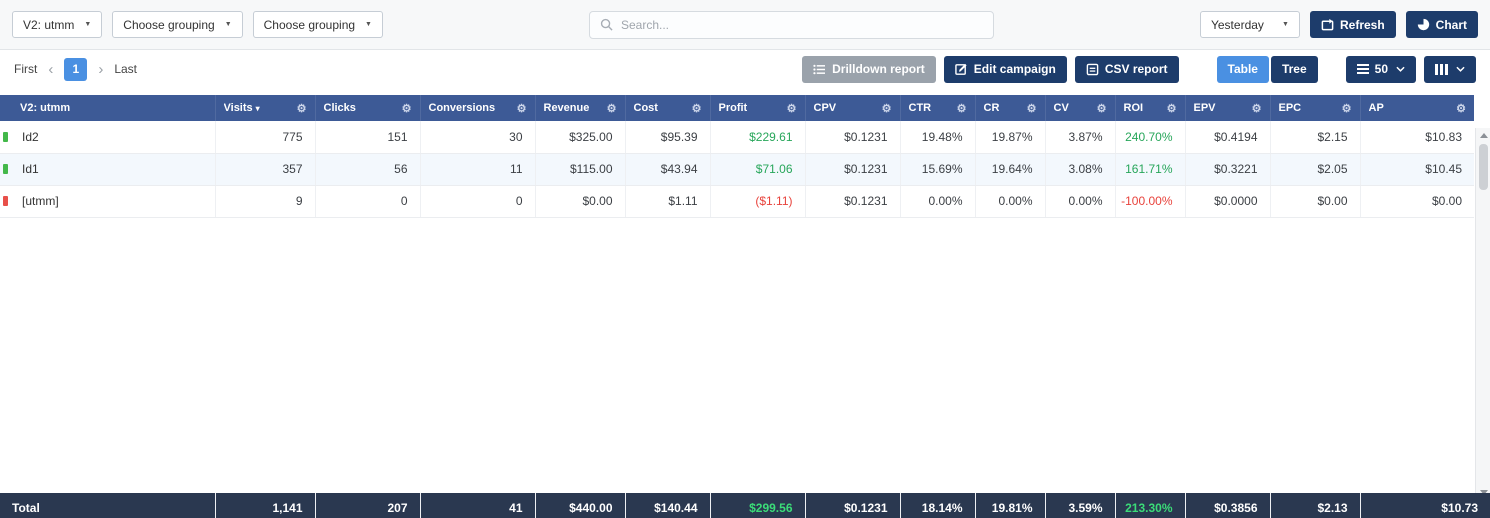 The height and width of the screenshot is (518, 1490). I want to click on scroll-down-icon, so click(1483, 492).